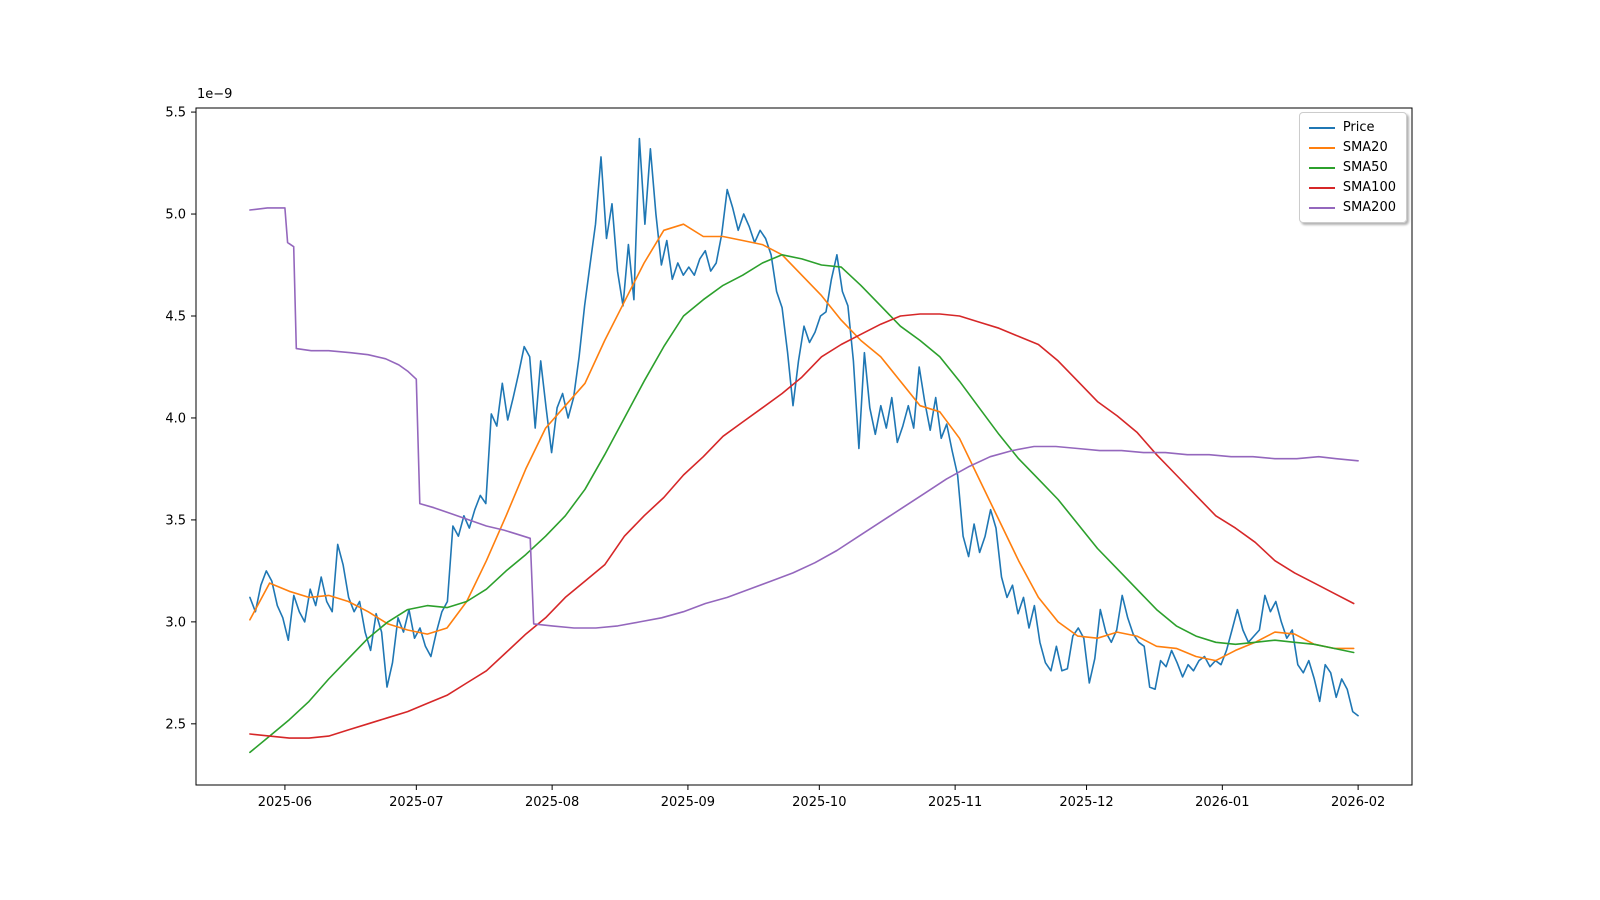 The height and width of the screenshot is (900, 1600). I want to click on legend-item: SMA20, so click(1352, 147).